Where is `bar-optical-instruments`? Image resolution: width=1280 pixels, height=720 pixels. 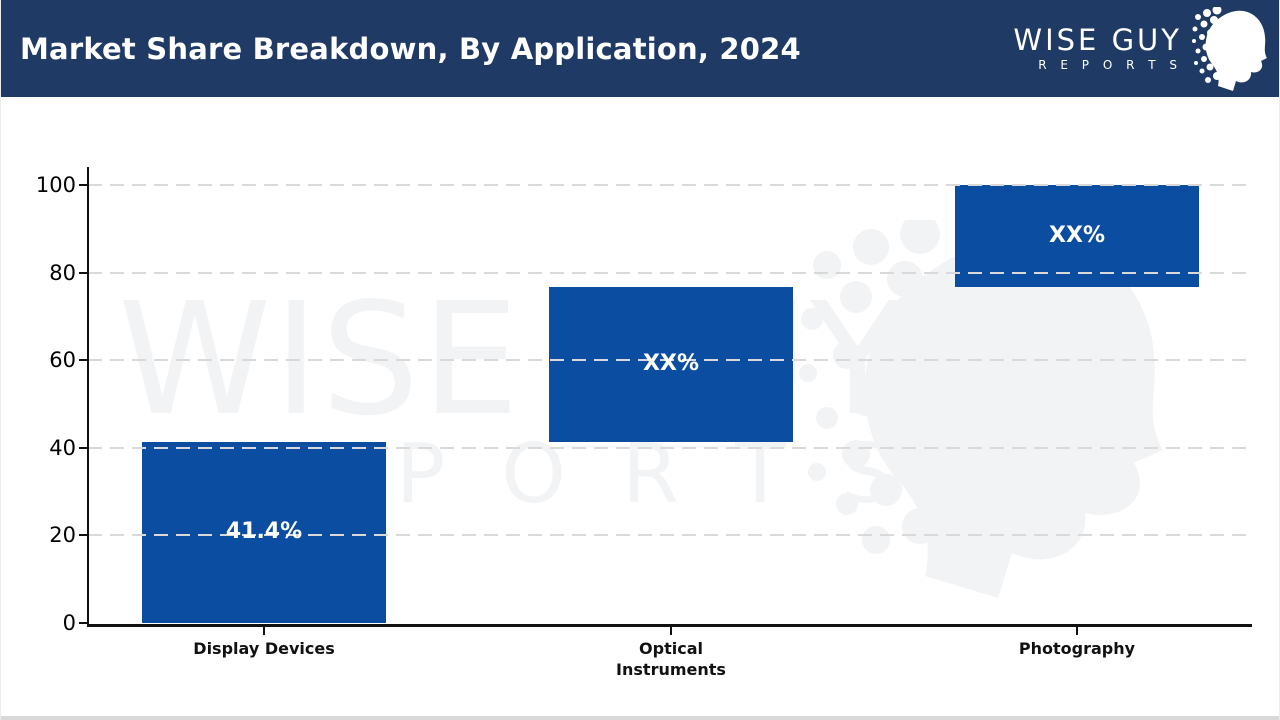
bar-optical-instruments is located at coordinates (671, 364).